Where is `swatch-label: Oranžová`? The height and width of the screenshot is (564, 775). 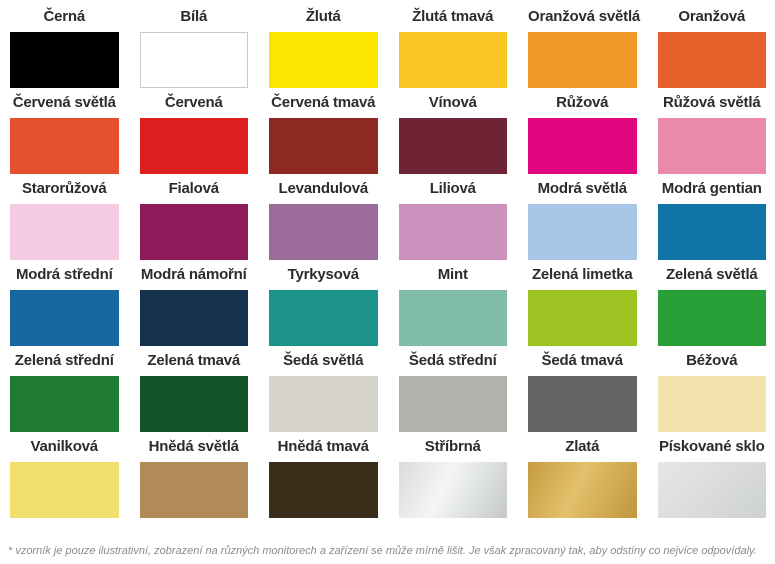
swatch-label: Oranžová is located at coordinates (712, 16).